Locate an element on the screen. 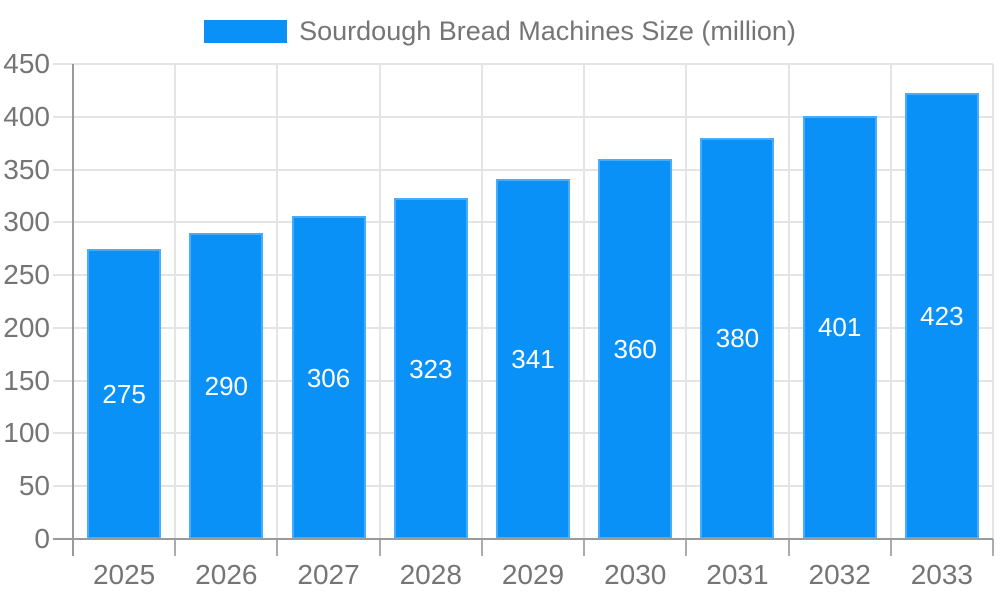  y-axis-label: 400 is located at coordinates (26, 116).